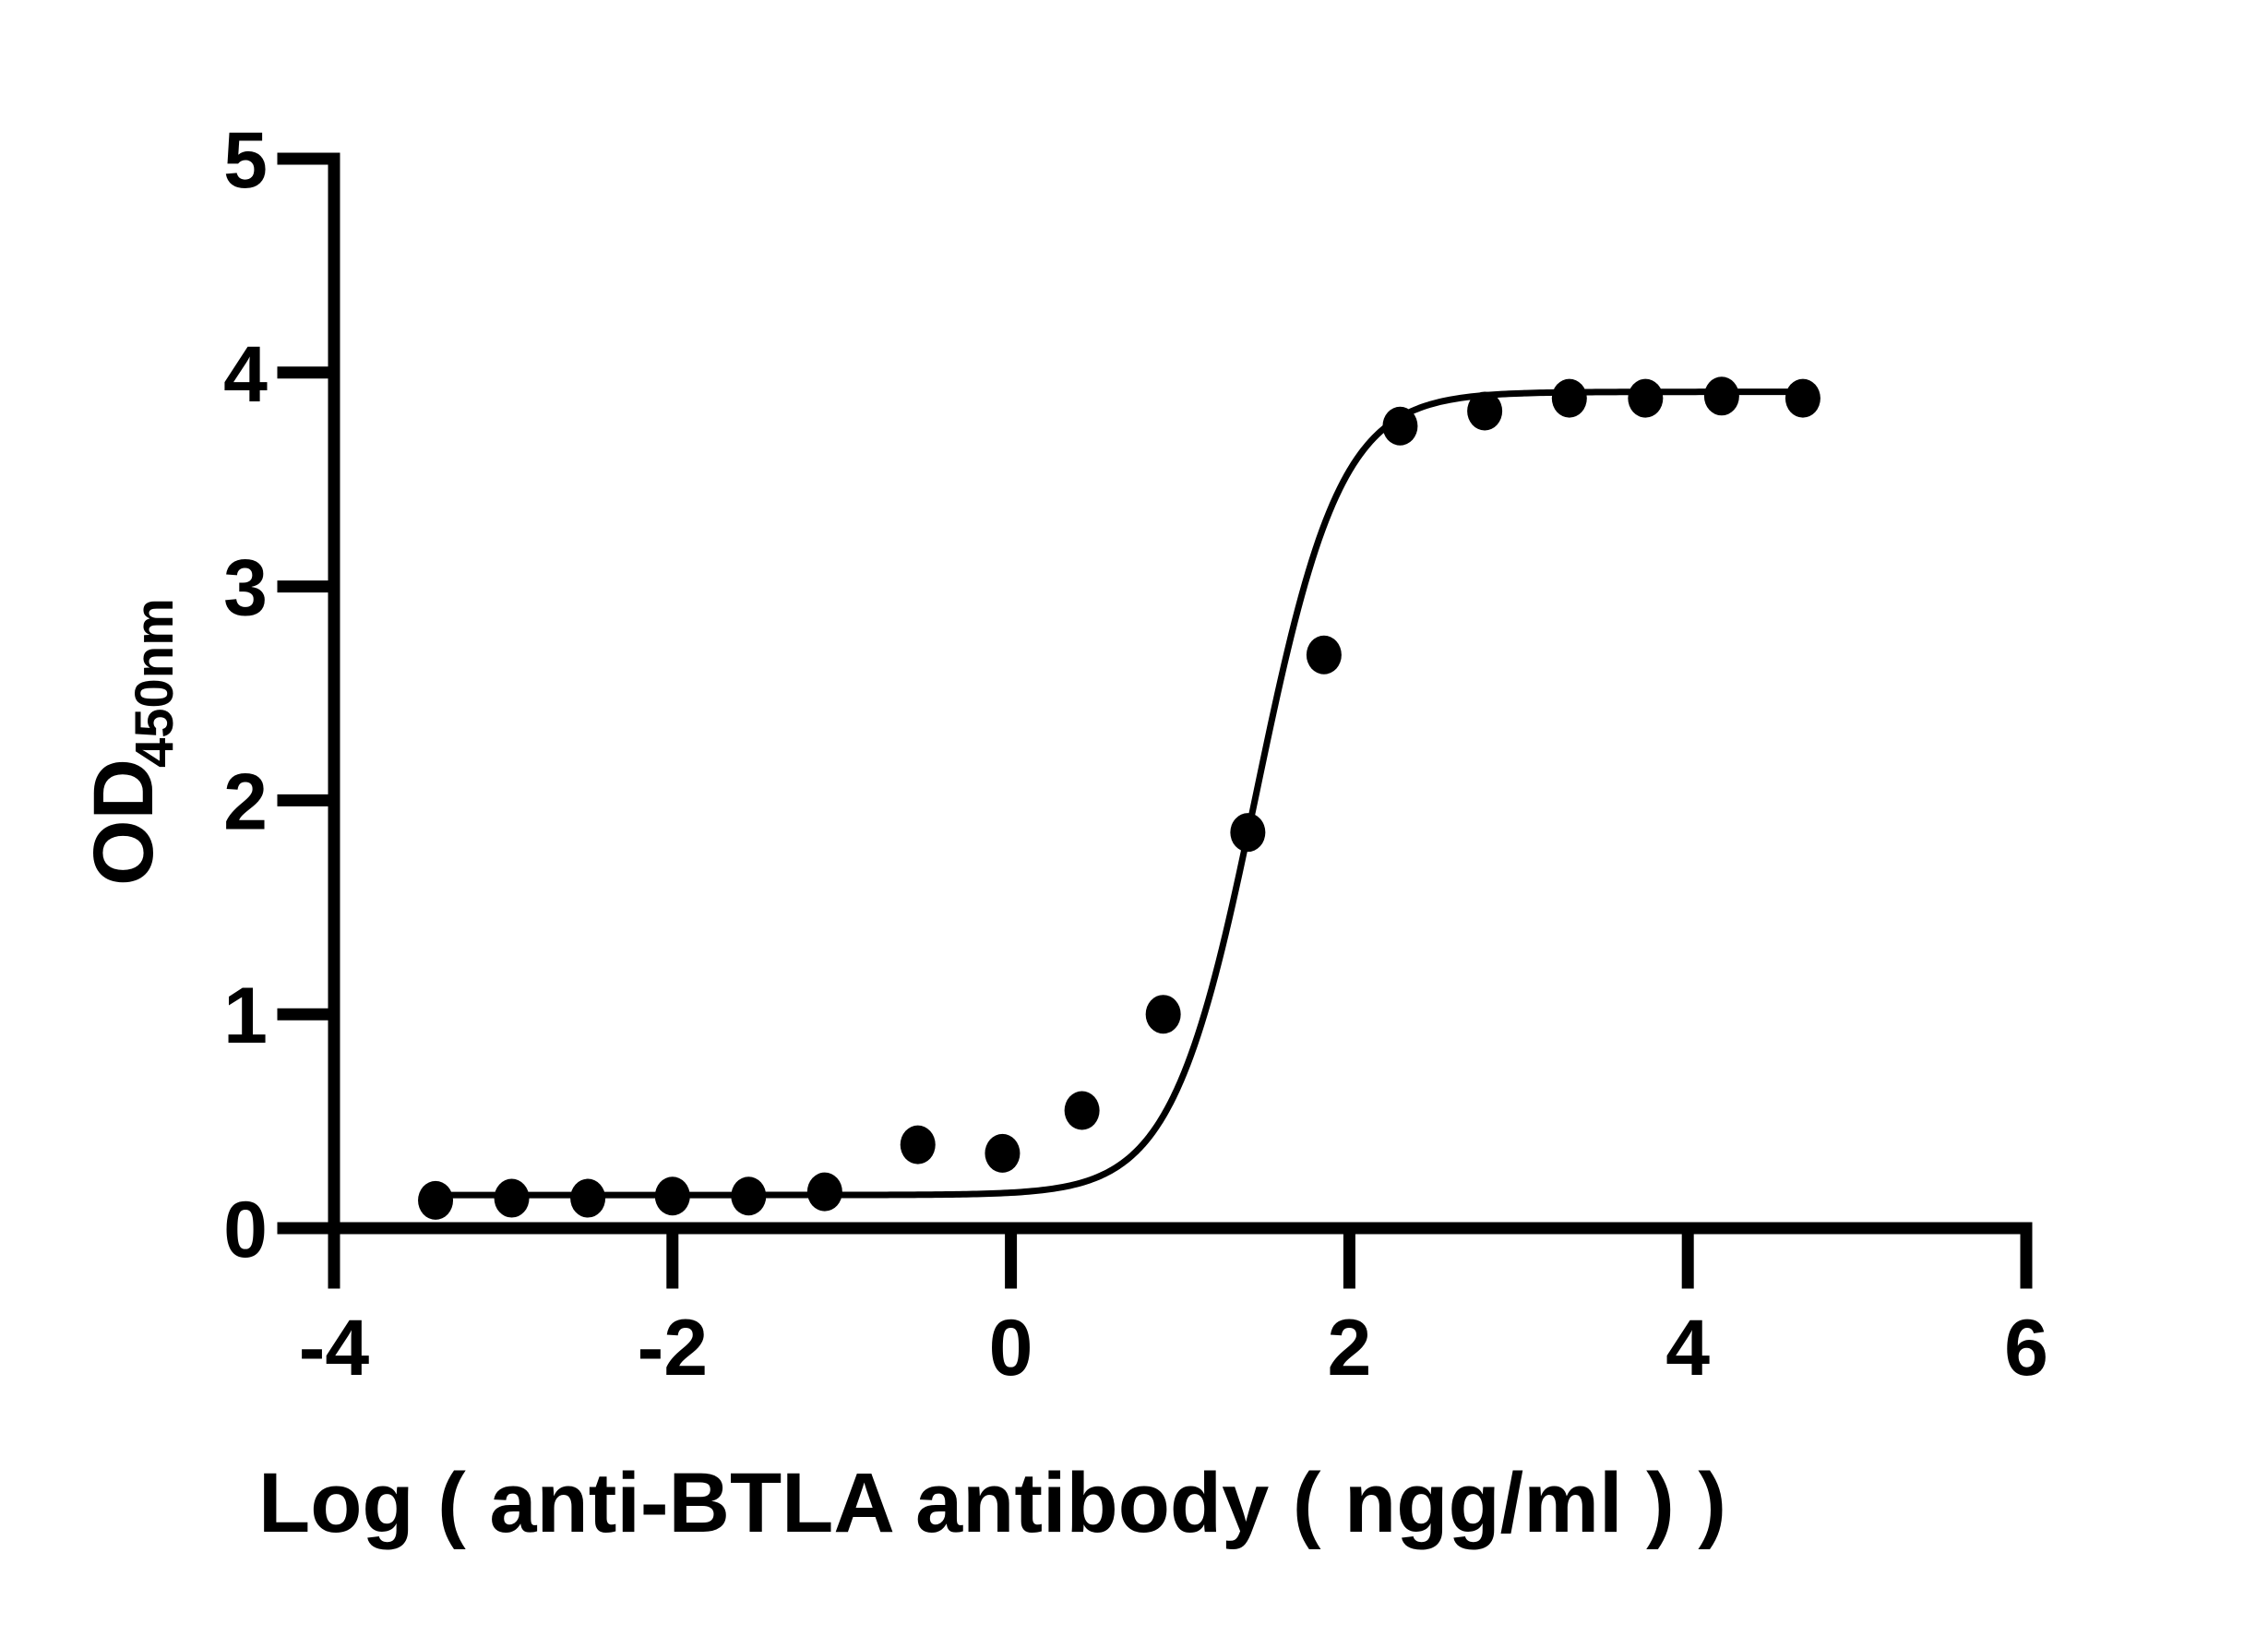 This screenshot has height=1636, width=2268. What do you see at coordinates (246, 695) in the screenshot?
I see `y-axis-tick-labels: 0 1 2 3 4 5` at bounding box center [246, 695].